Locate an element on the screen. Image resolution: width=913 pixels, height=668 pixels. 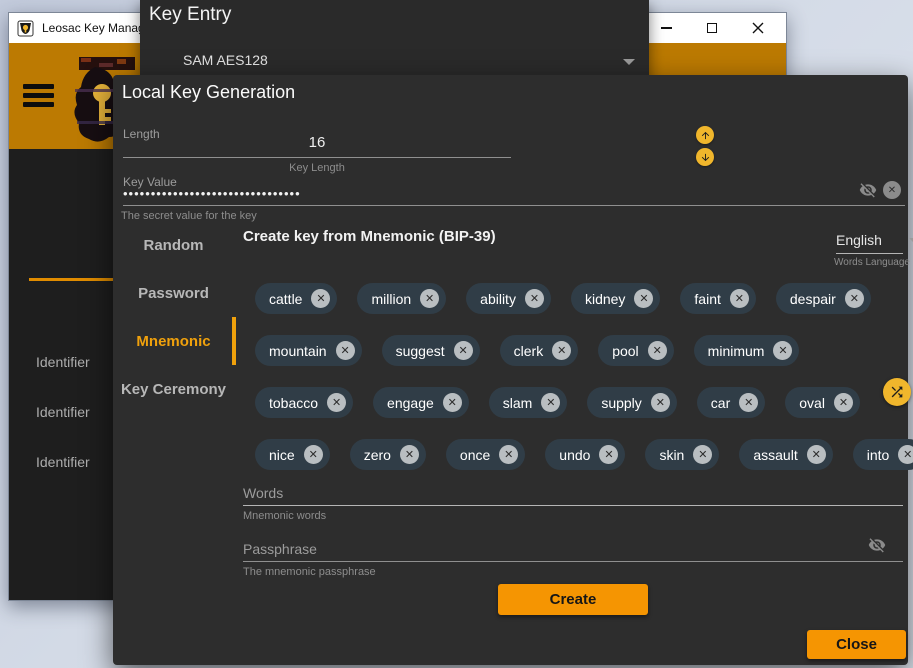
key-entry-title: Key Entry is located at coordinates (190, 14).